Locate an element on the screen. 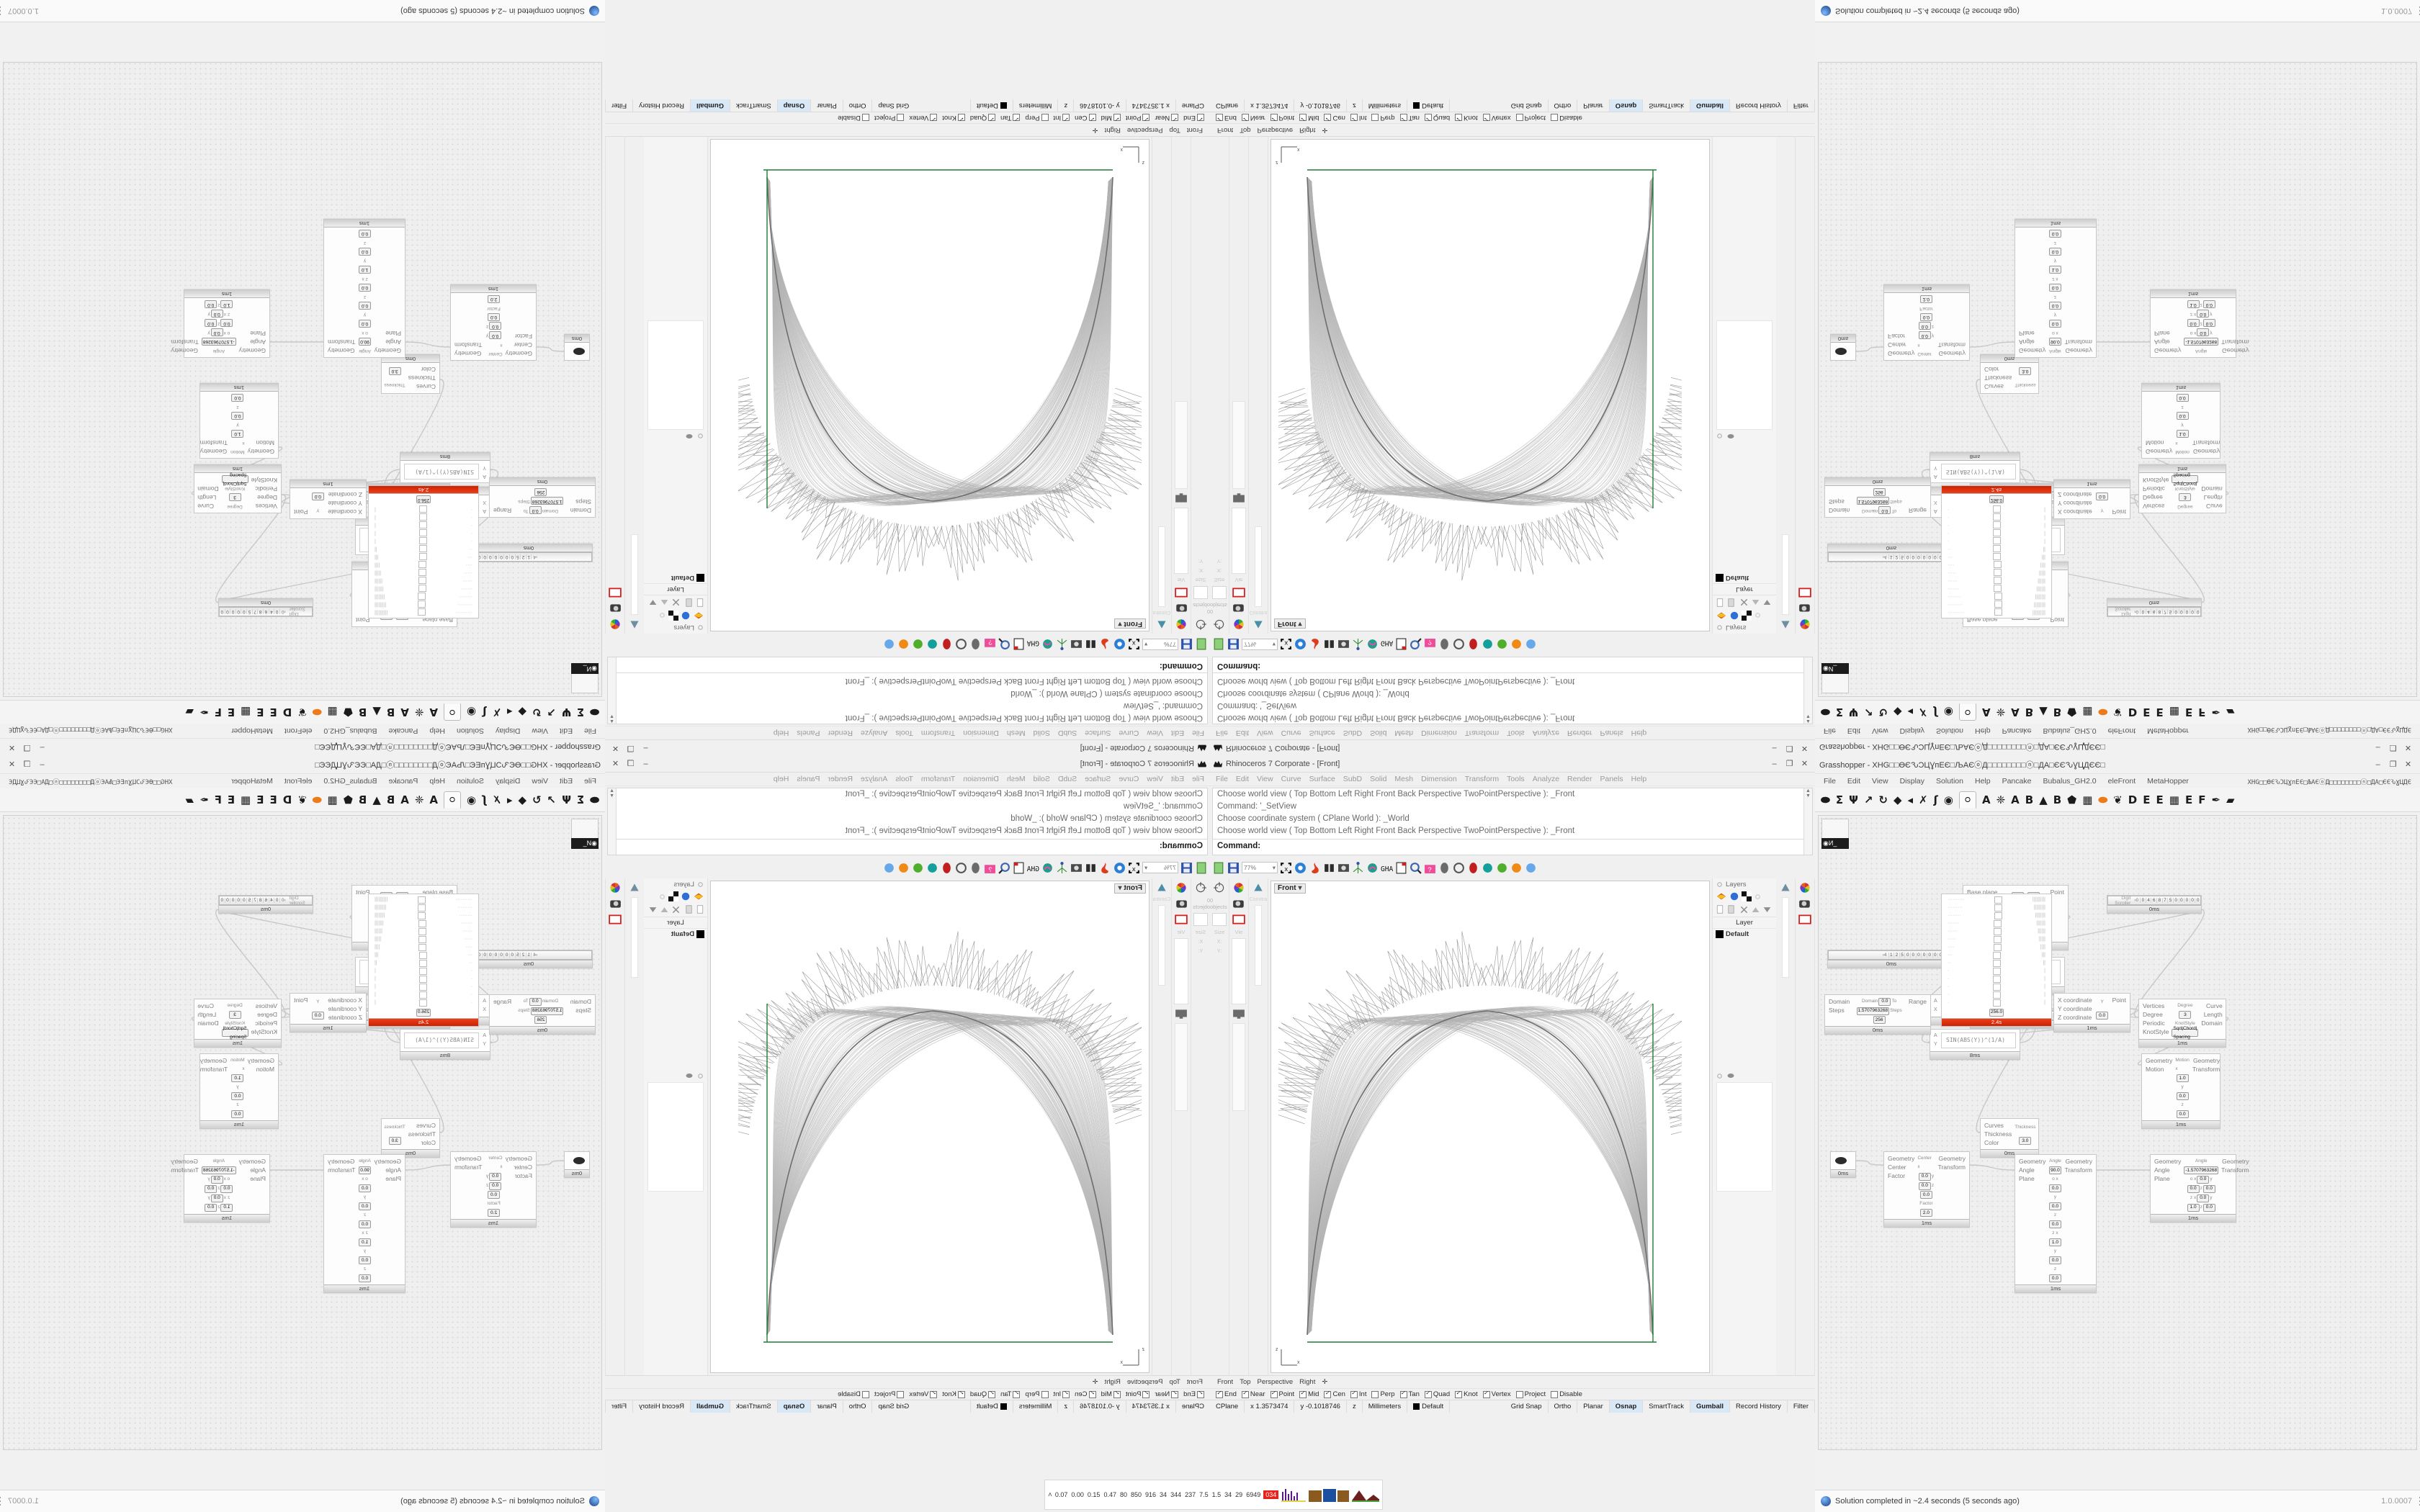 This screenshot has width=2420, height=1512. menu-tools: Tools is located at coordinates (1516, 733).